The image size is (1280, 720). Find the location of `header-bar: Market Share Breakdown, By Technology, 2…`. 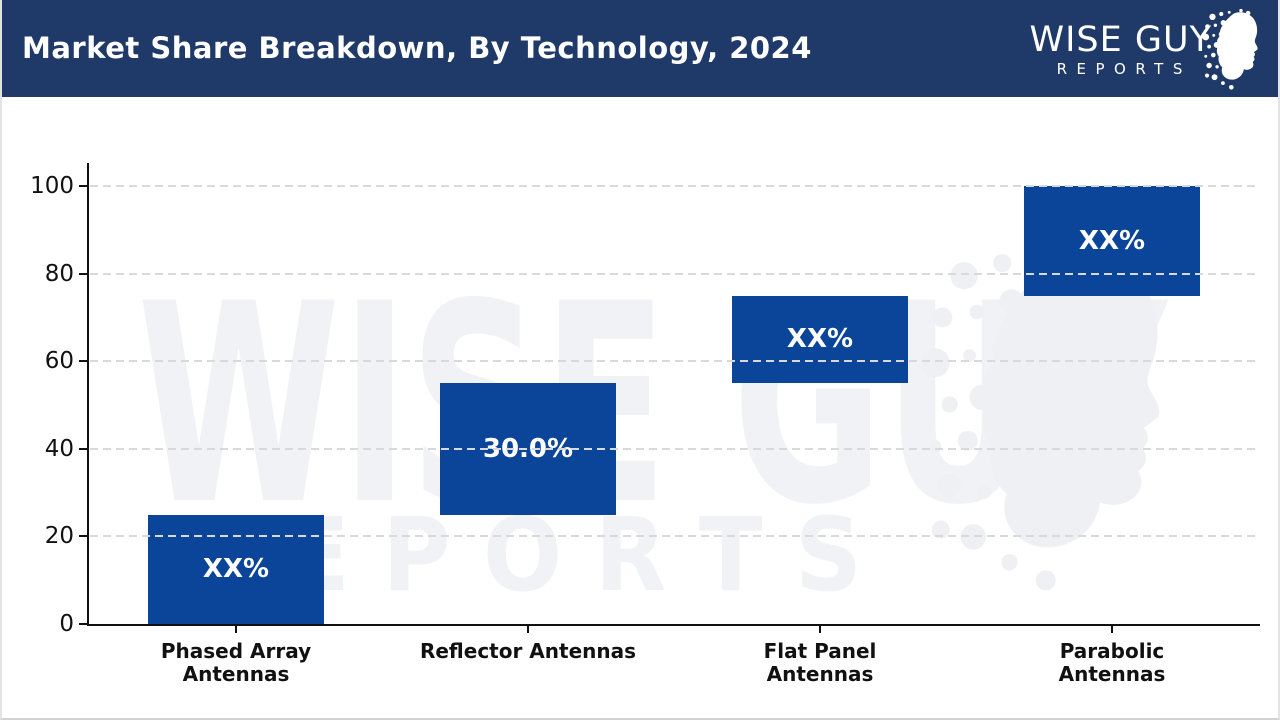

header-bar: Market Share Breakdown, By Technology, 2… is located at coordinates (640, 48).